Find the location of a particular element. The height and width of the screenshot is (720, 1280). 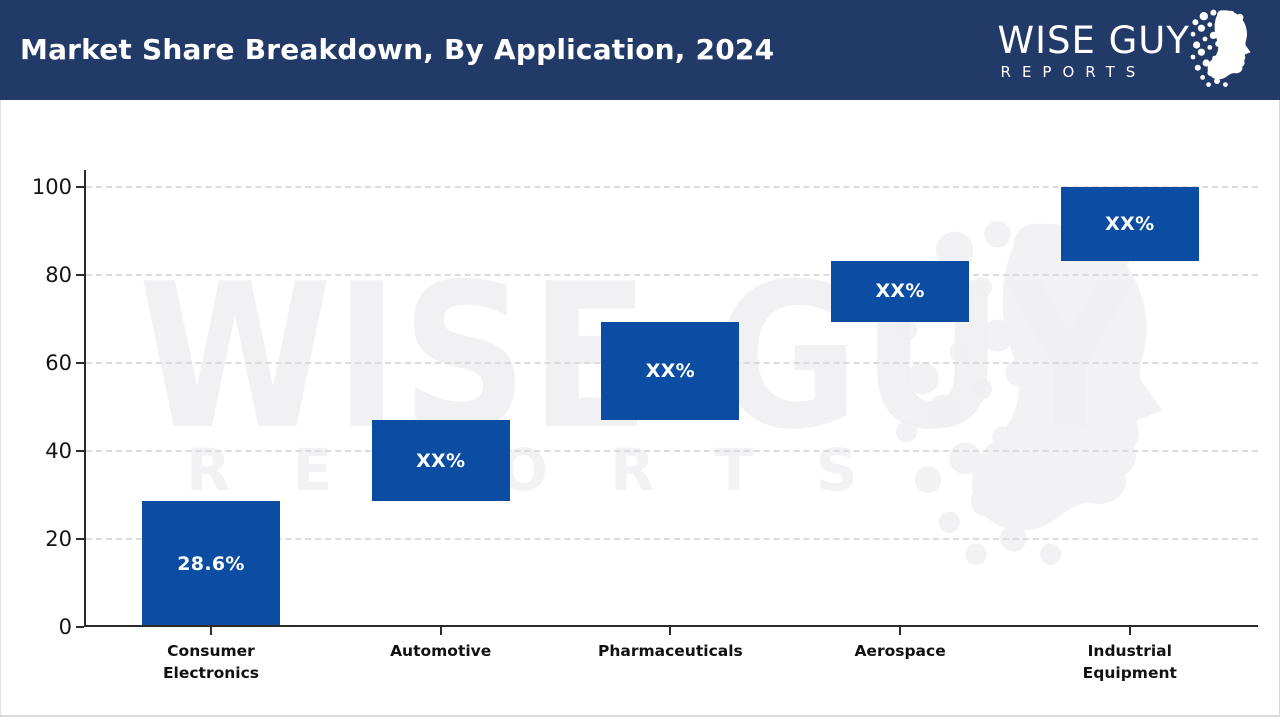

bar-automotive: XX% is located at coordinates (440, 461).